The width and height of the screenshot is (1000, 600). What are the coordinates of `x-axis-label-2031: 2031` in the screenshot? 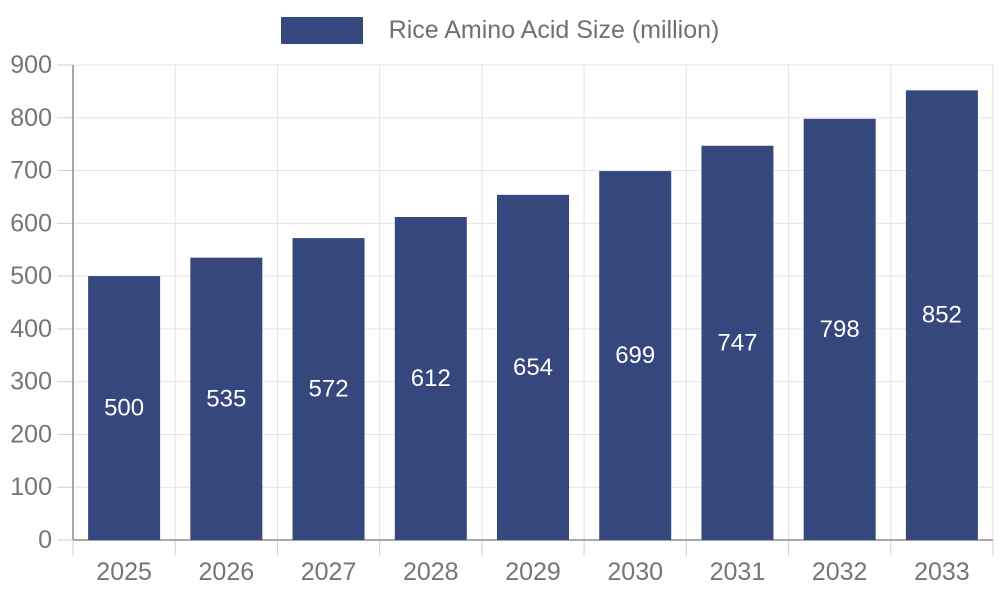 It's located at (738, 572).